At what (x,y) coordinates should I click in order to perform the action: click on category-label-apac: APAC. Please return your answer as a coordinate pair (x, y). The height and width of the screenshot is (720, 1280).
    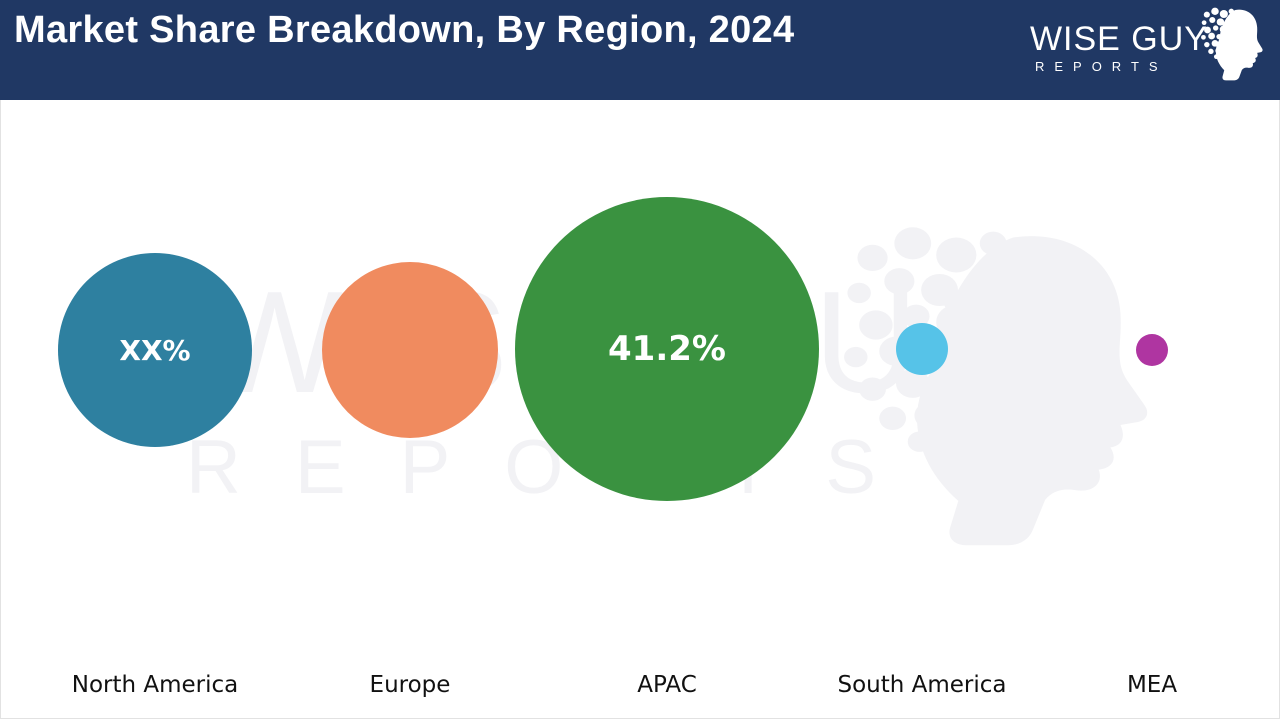
    Looking at the image, I should click on (667, 685).